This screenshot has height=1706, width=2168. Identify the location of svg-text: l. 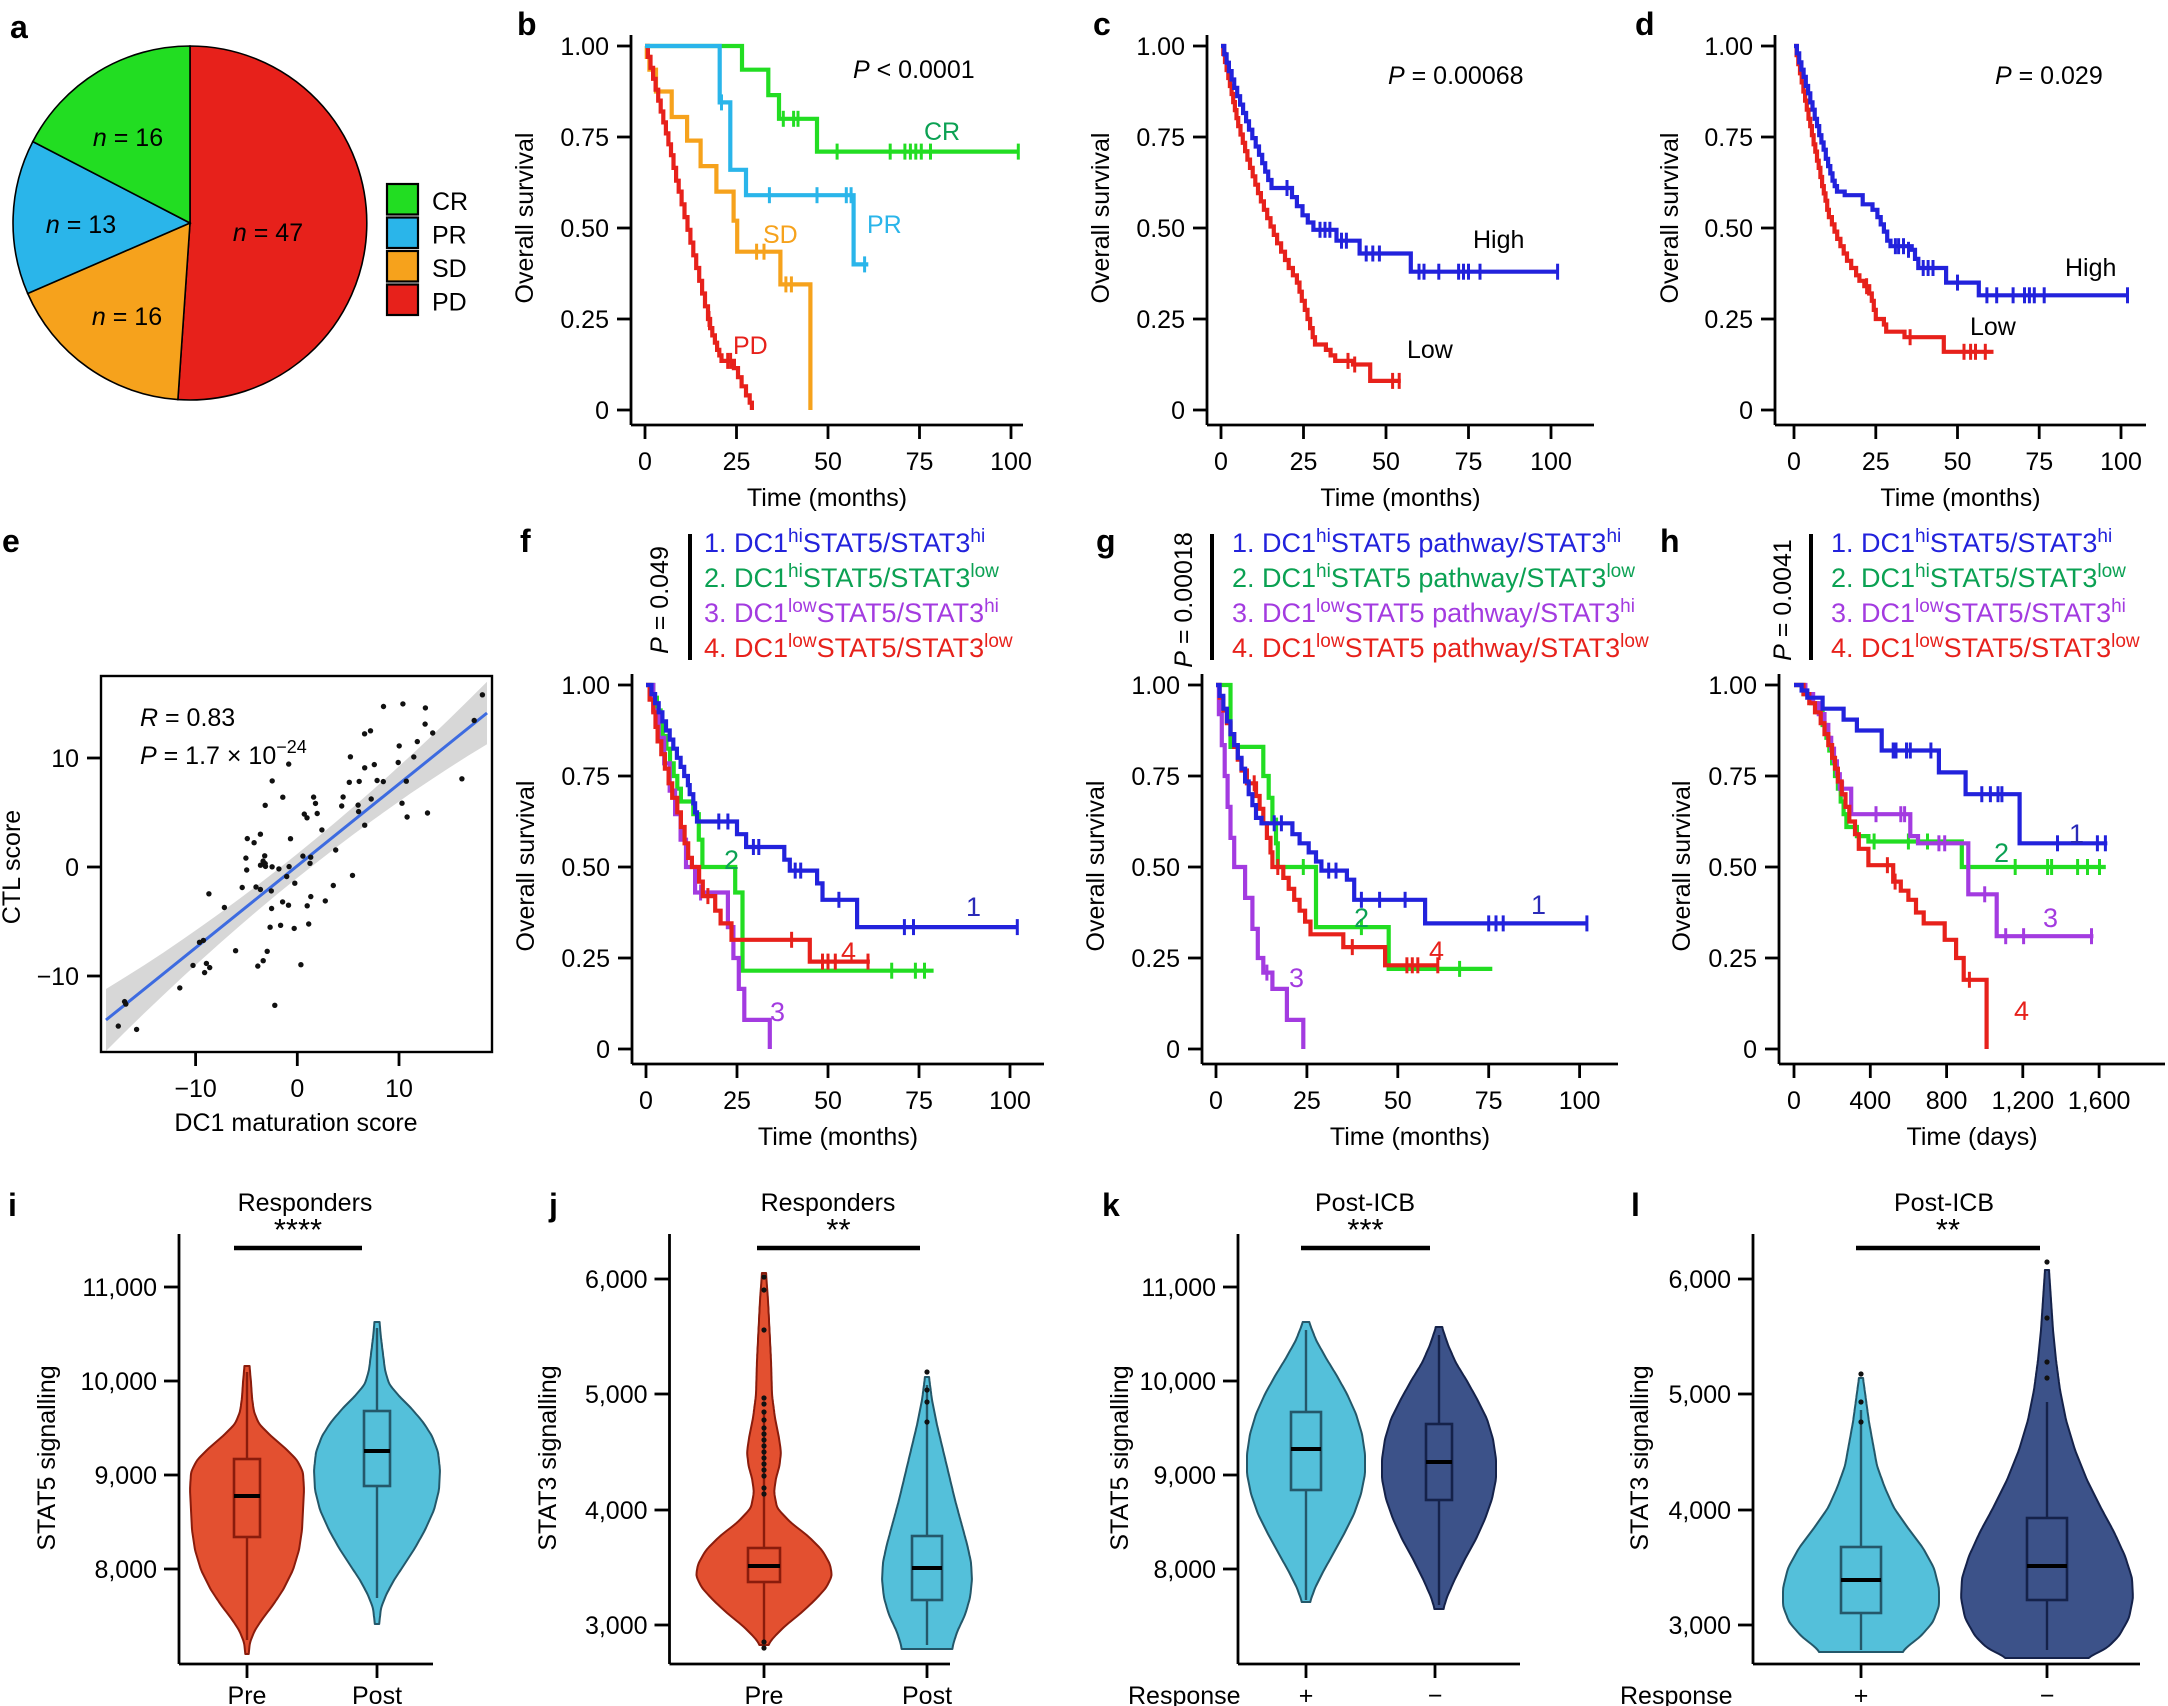
(1635, 1205).